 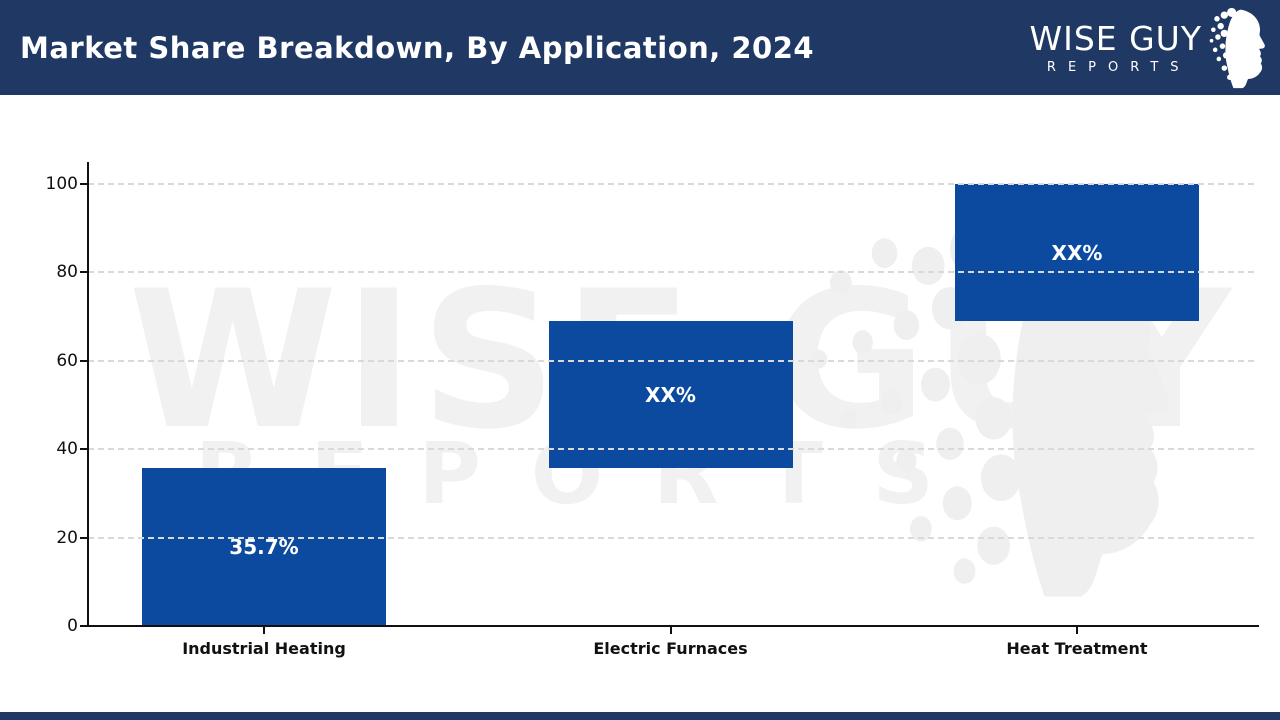 I want to click on bar-heat-treatment: XX%, so click(x=1077, y=253).